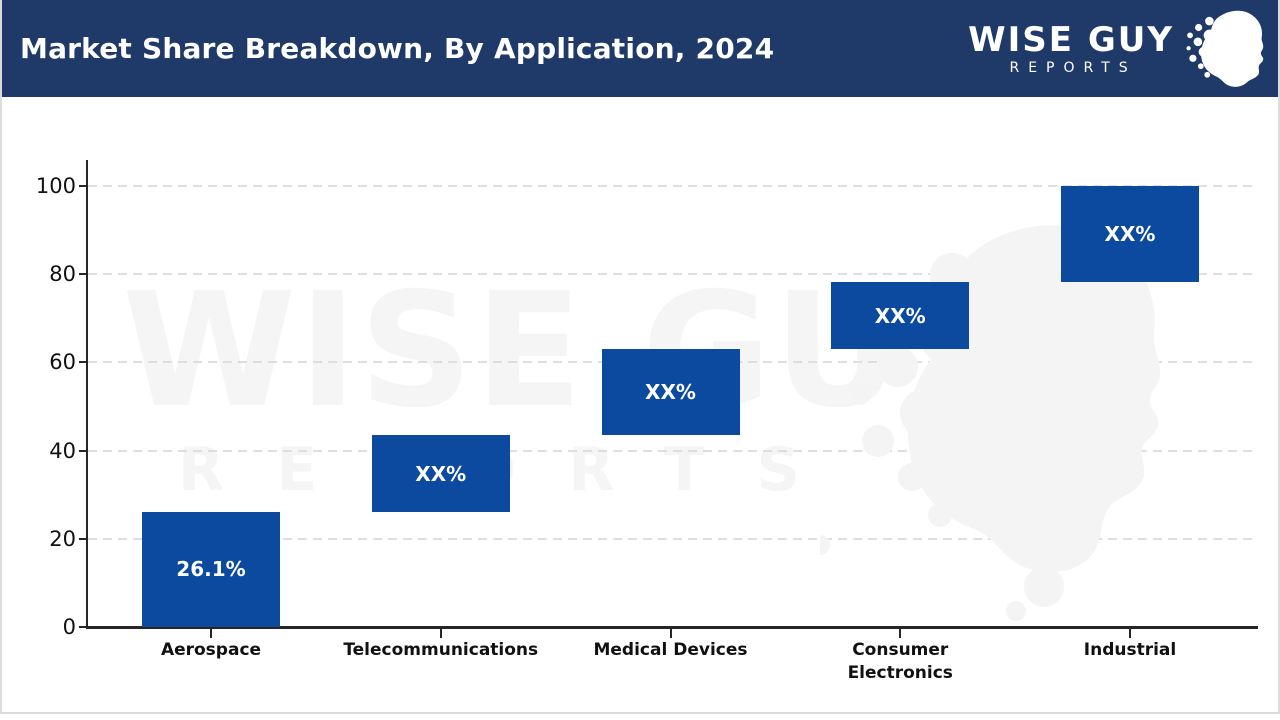 Image resolution: width=1280 pixels, height=720 pixels. I want to click on y-tick-label-60: 60, so click(62, 362).